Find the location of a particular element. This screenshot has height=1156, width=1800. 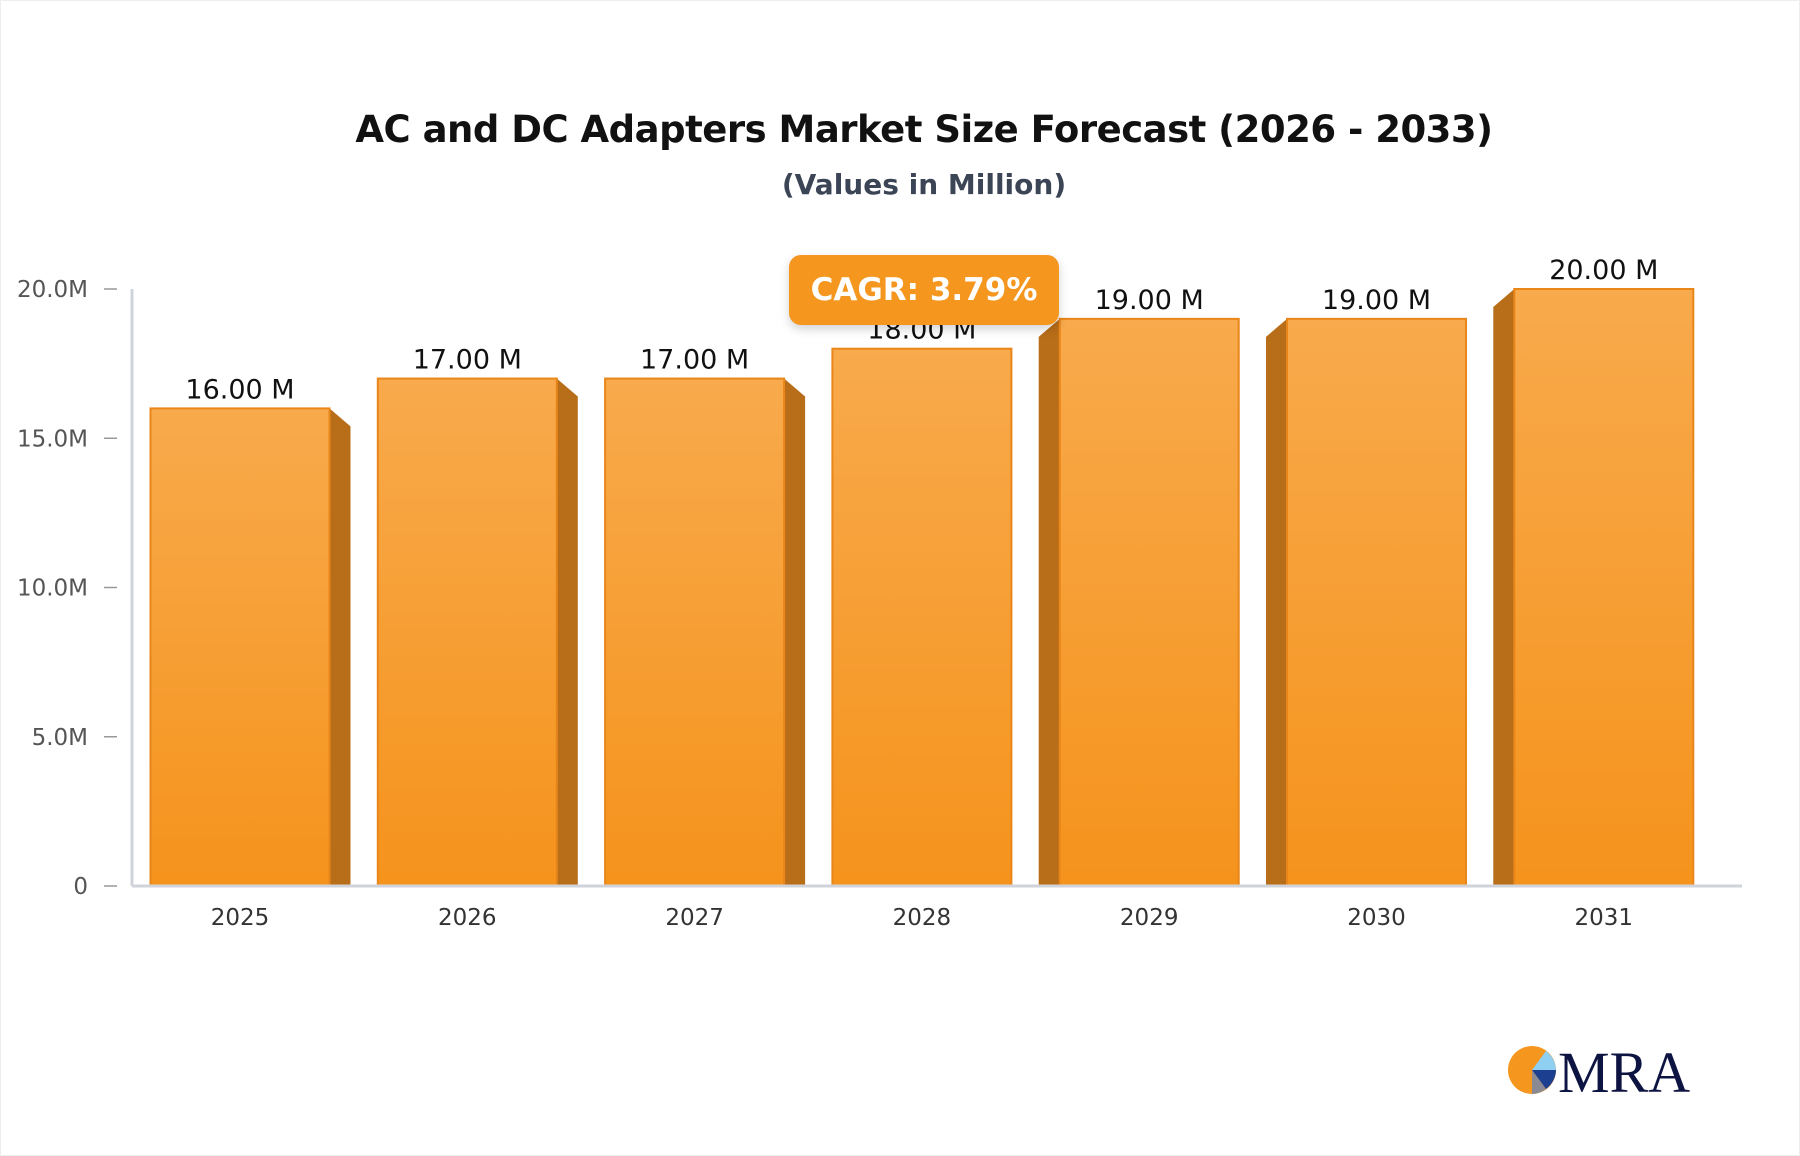

cagr-badge: CAGR: 3.79% is located at coordinates (924, 290).